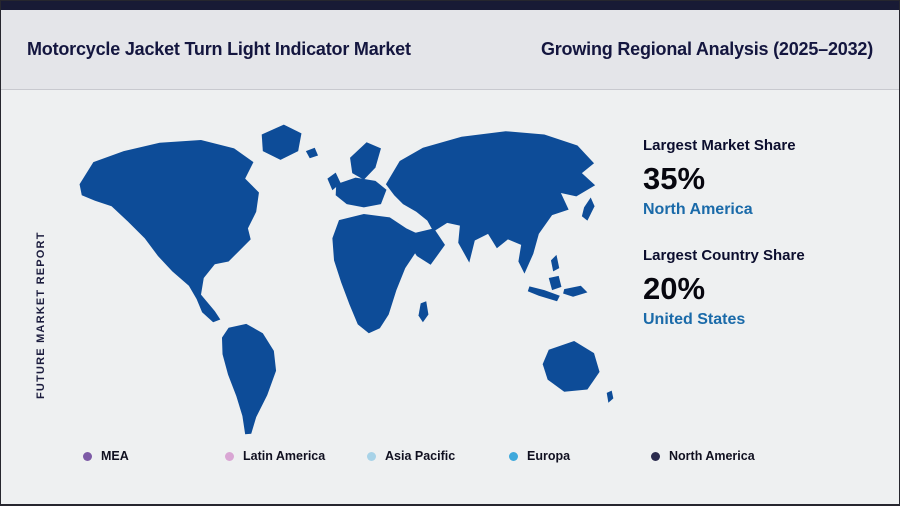  I want to click on new-zealand, so click(610, 396).